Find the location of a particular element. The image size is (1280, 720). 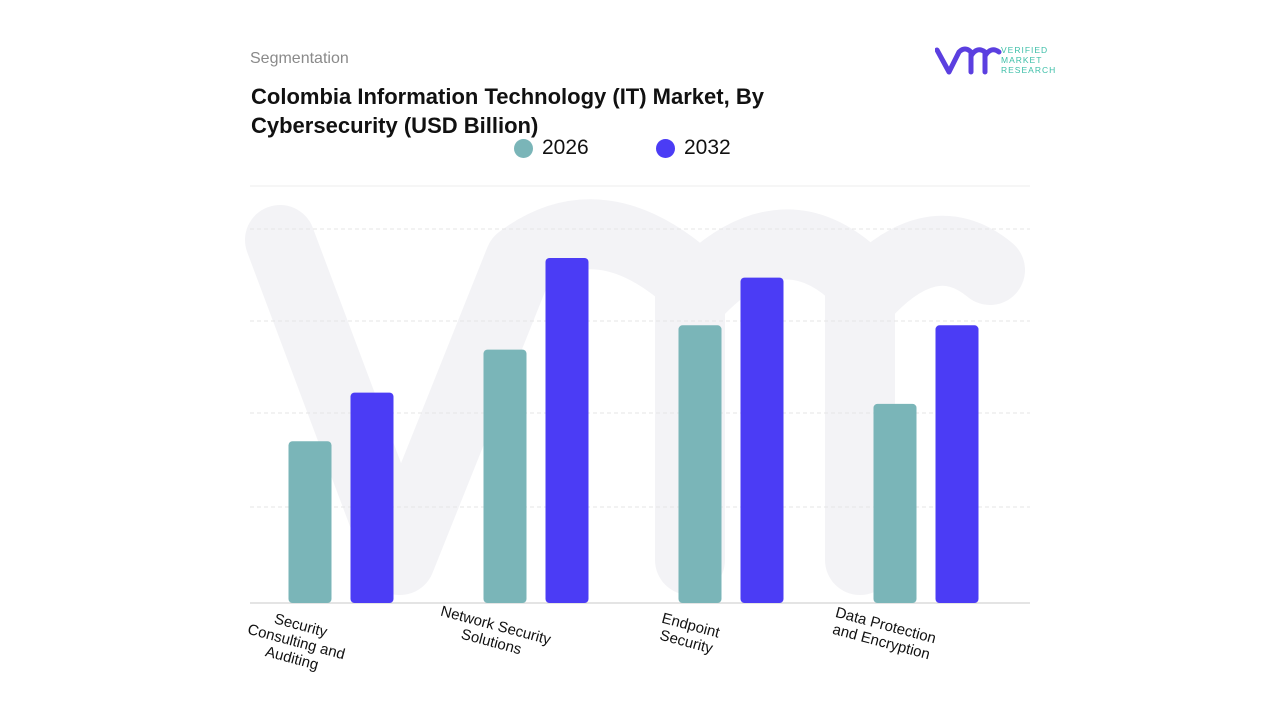

section-label: Segmentation is located at coordinates (299, 58).